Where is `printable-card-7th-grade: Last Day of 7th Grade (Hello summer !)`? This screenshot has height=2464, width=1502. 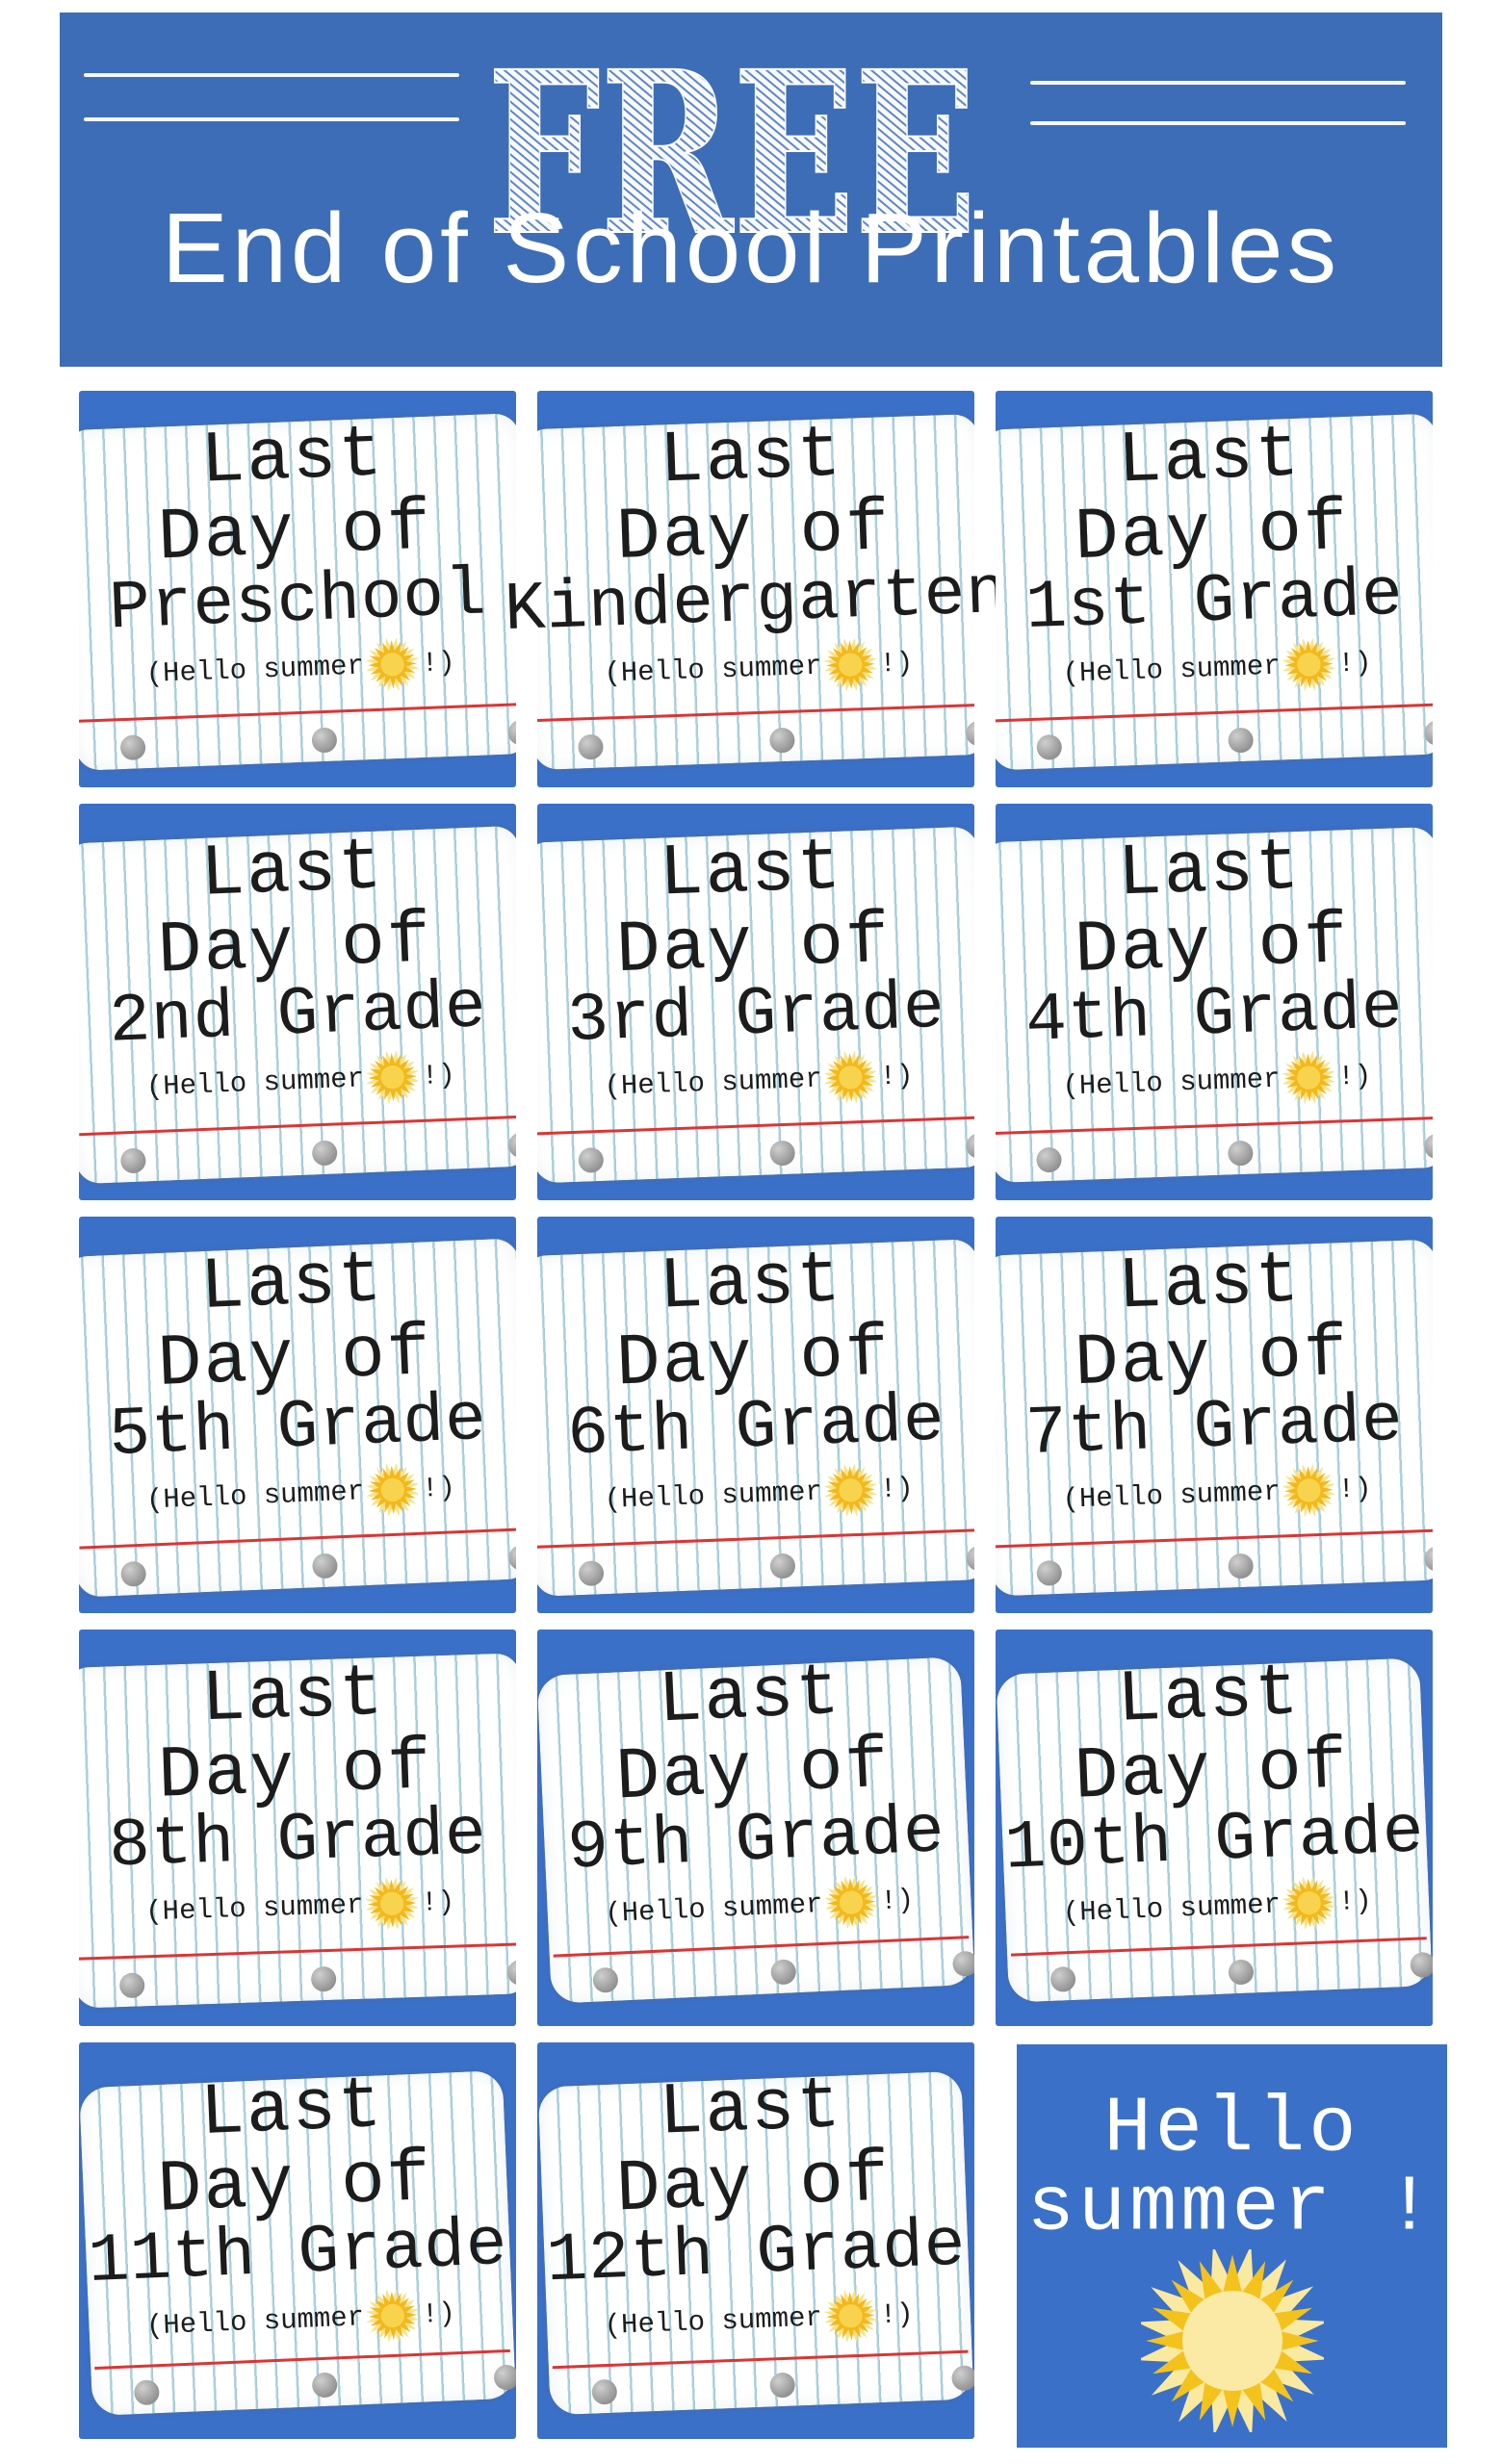 printable-card-7th-grade: Last Day of 7th Grade (Hello summer !) is located at coordinates (1214, 1415).